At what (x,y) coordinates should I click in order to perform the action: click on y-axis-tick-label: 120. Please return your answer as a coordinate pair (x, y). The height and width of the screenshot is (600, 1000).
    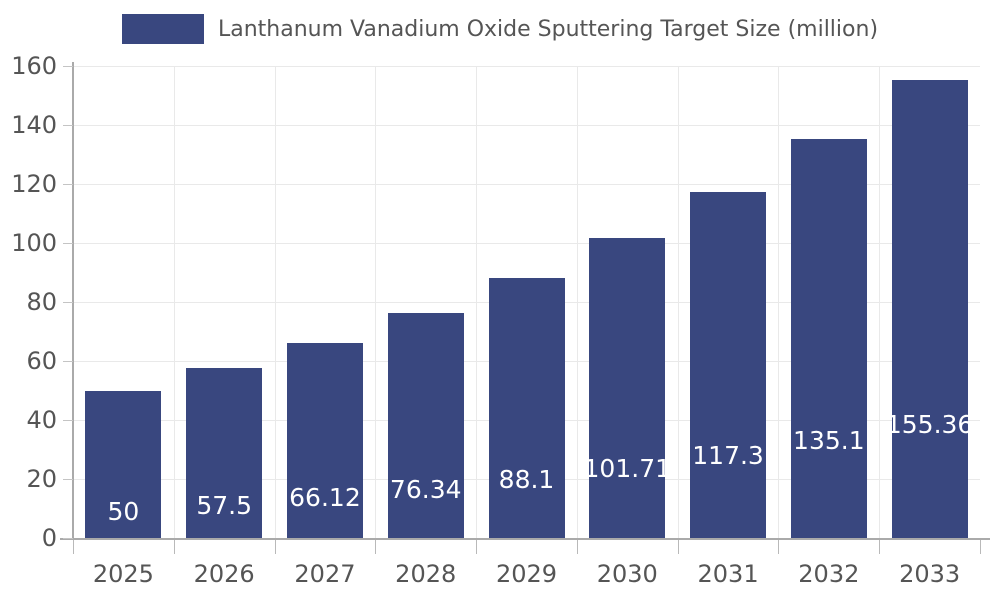
    Looking at the image, I should click on (34, 184).